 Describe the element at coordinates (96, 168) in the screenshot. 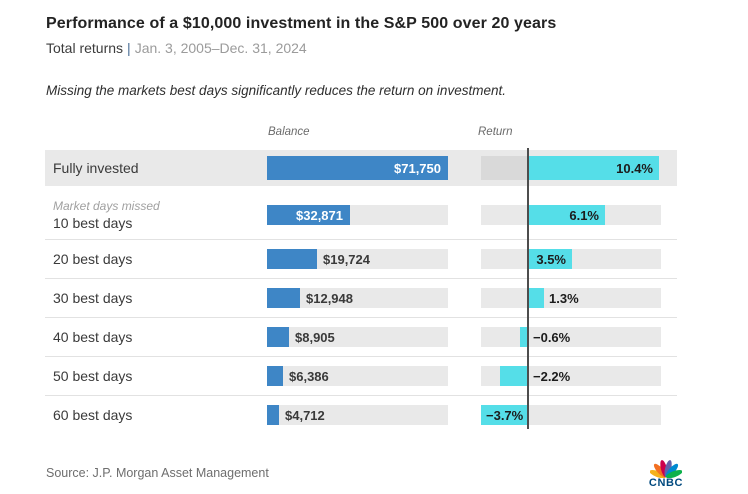

I see `row-label: Fully invested` at that location.